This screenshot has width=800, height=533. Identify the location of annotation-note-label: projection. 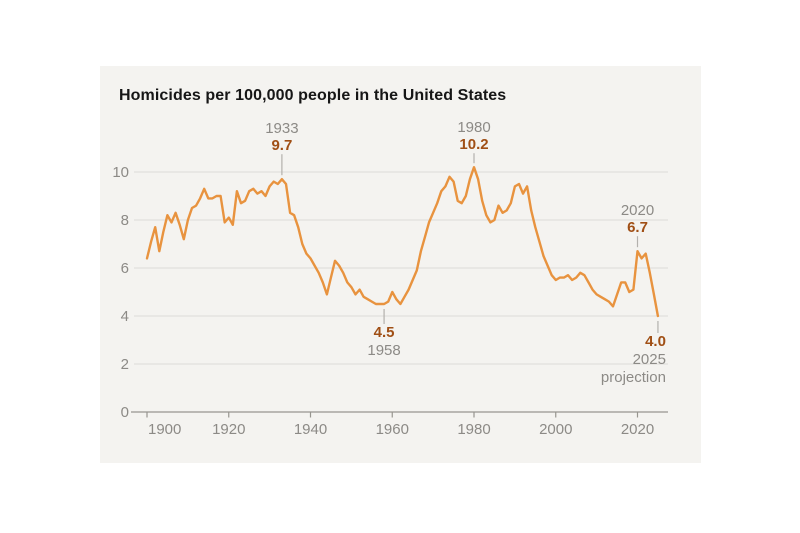
(633, 377).